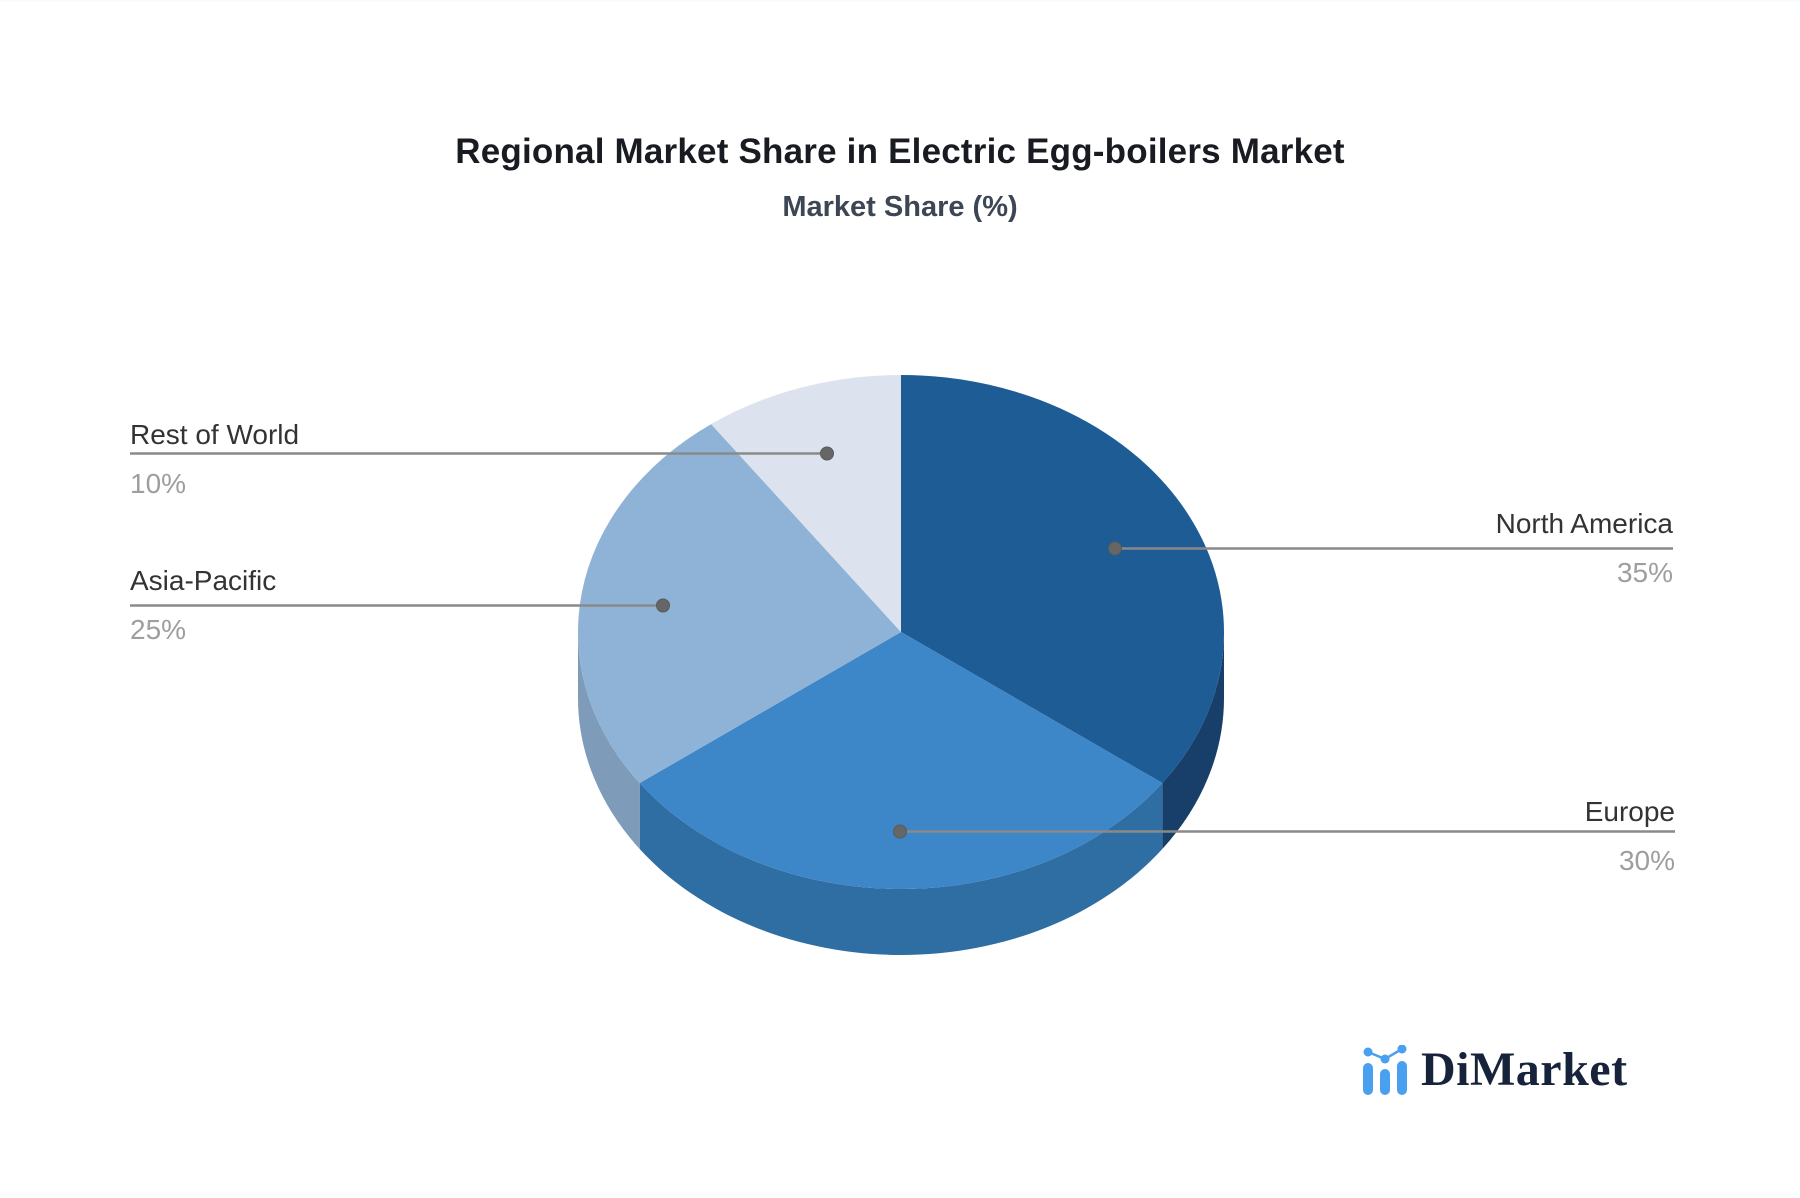  What do you see at coordinates (609, 741) in the screenshot?
I see `pie-slice-side-asia-pacific` at bounding box center [609, 741].